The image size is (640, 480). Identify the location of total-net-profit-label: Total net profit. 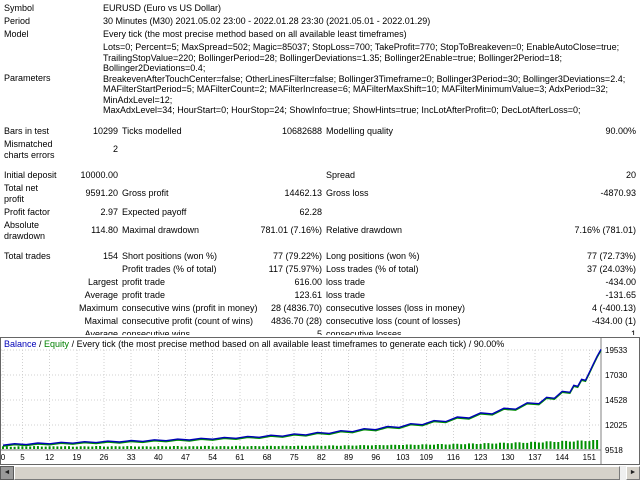
(21, 193).